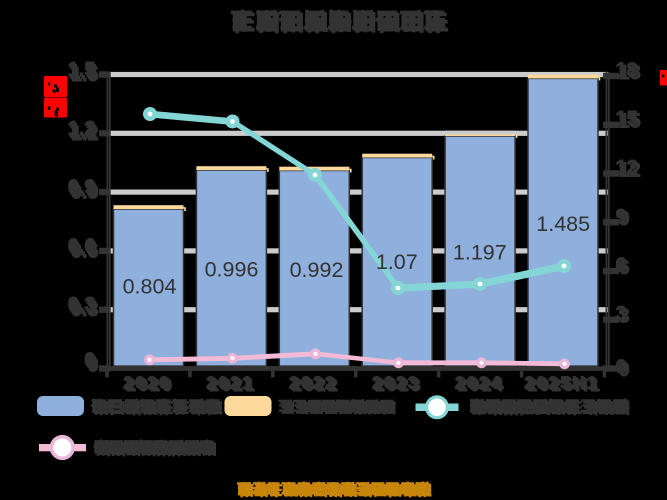  What do you see at coordinates (150, 286) in the screenshot?
I see `svg-text: 0.804` at bounding box center [150, 286].